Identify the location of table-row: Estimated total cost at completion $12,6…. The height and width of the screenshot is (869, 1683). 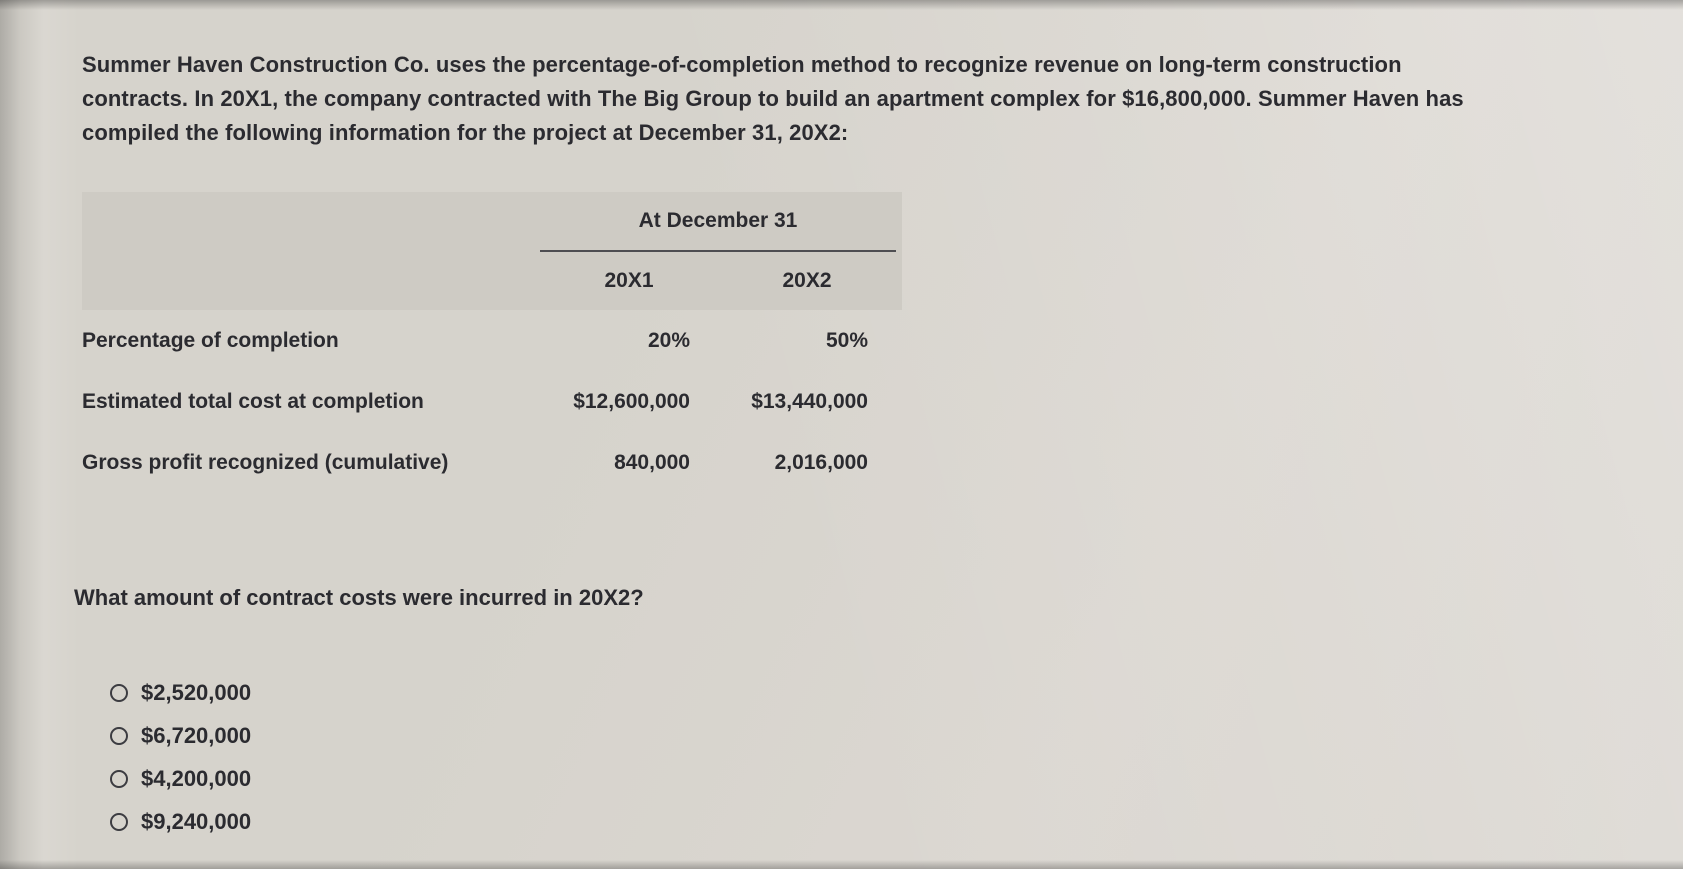
(492, 401).